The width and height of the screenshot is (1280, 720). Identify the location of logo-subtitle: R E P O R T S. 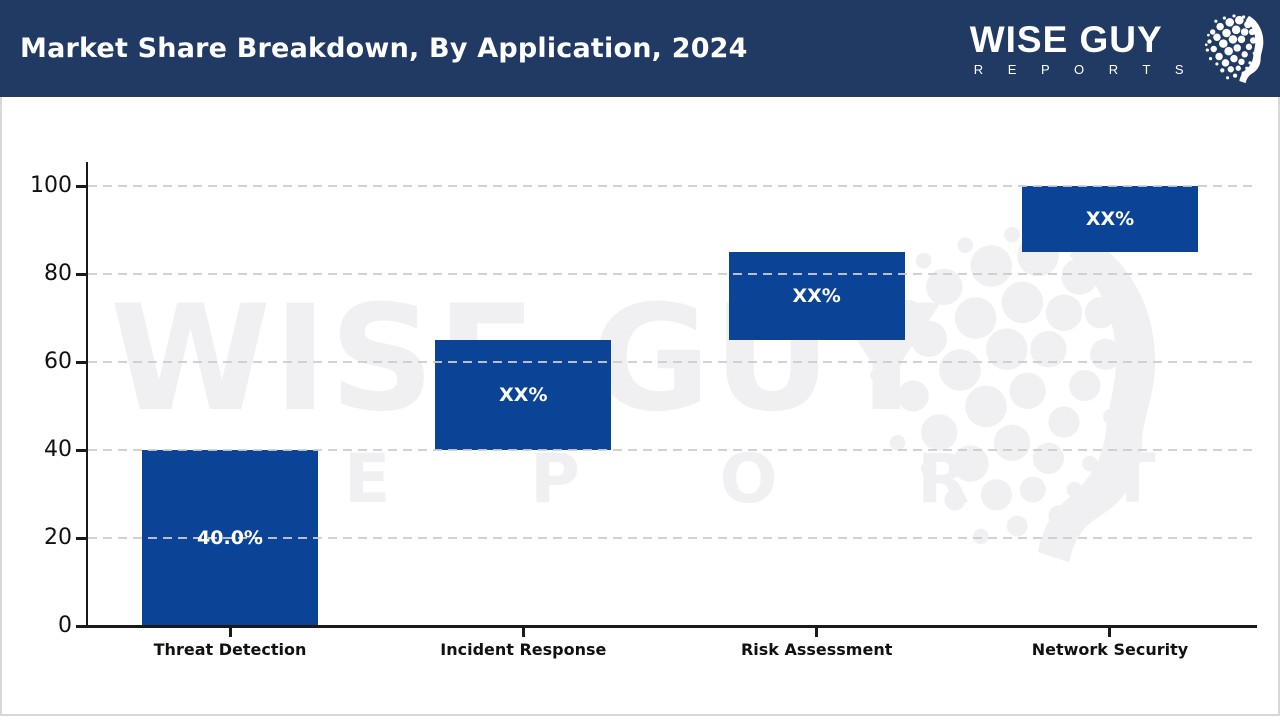
(1083, 69).